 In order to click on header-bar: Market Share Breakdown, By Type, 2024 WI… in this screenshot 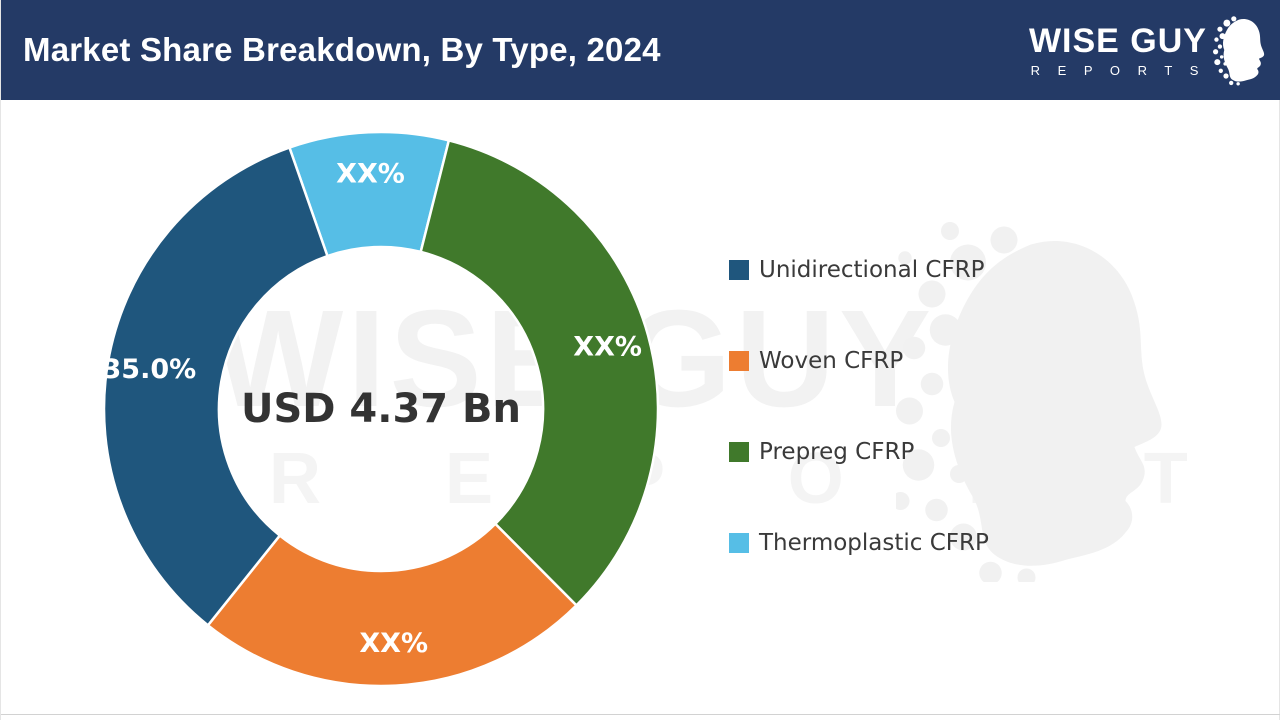, I will do `click(640, 50)`.